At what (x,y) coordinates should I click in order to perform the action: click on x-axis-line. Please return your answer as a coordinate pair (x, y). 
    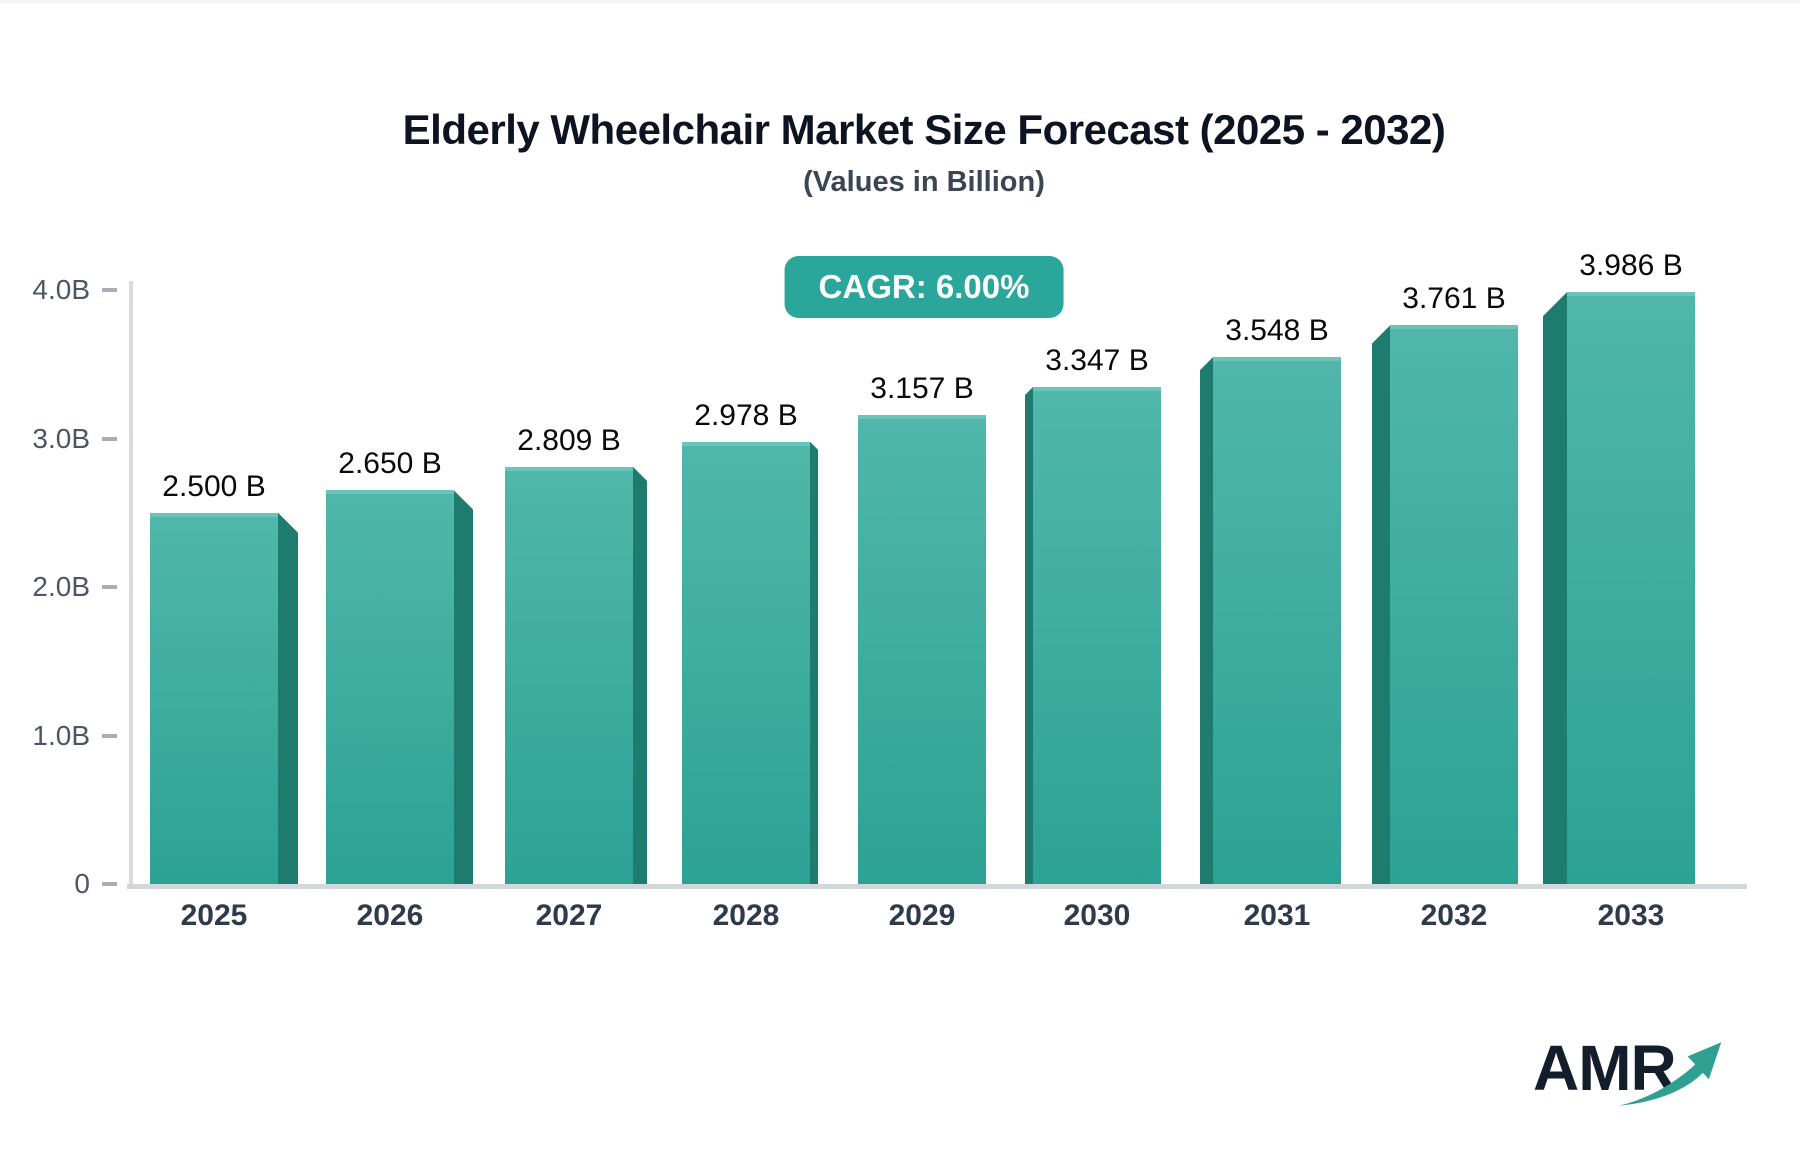
    Looking at the image, I should click on (937, 886).